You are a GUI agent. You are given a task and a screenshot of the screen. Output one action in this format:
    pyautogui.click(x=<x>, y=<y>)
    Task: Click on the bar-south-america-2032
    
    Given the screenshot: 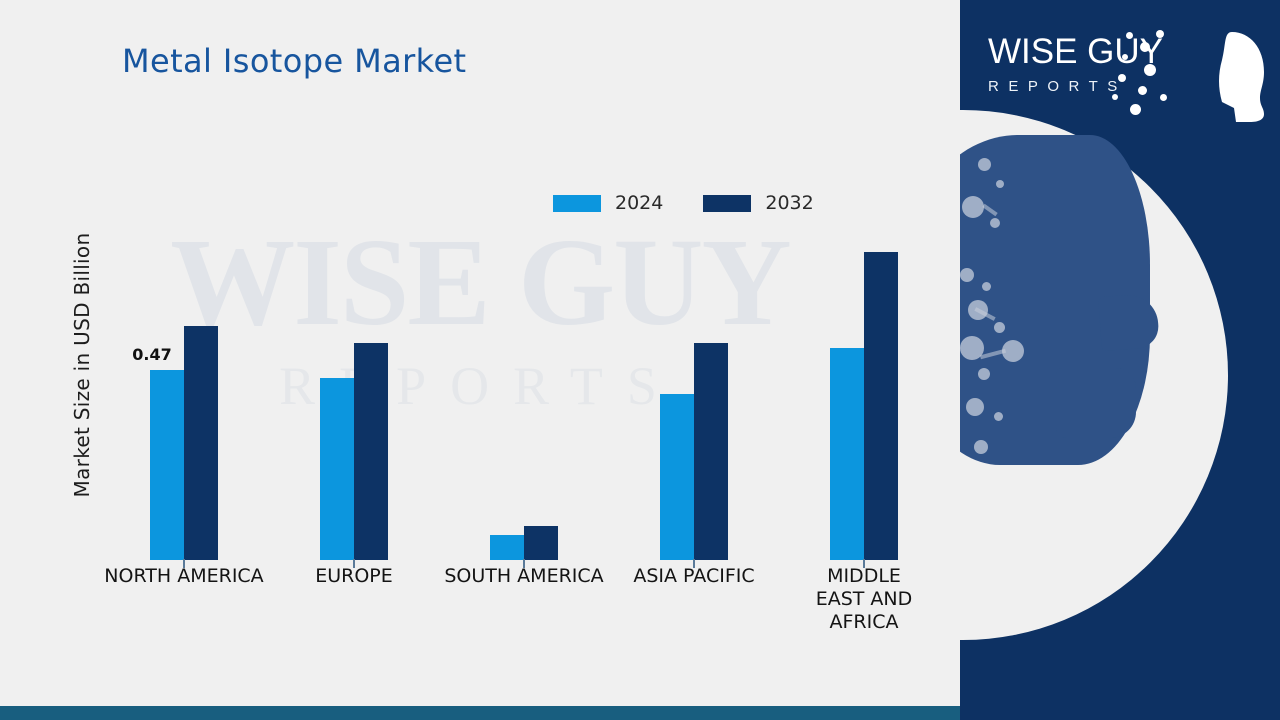 What is the action you would take?
    pyautogui.click(x=541, y=543)
    